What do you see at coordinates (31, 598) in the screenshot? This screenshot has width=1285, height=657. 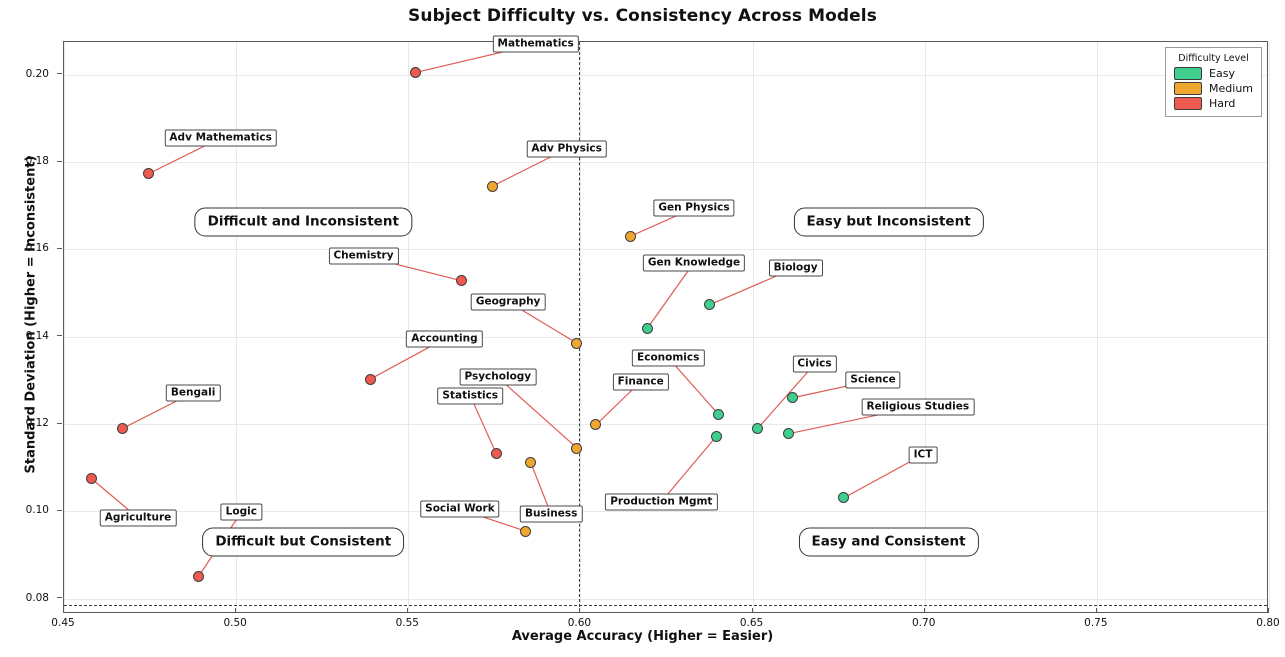 I see `y-tick: 0.08` at bounding box center [31, 598].